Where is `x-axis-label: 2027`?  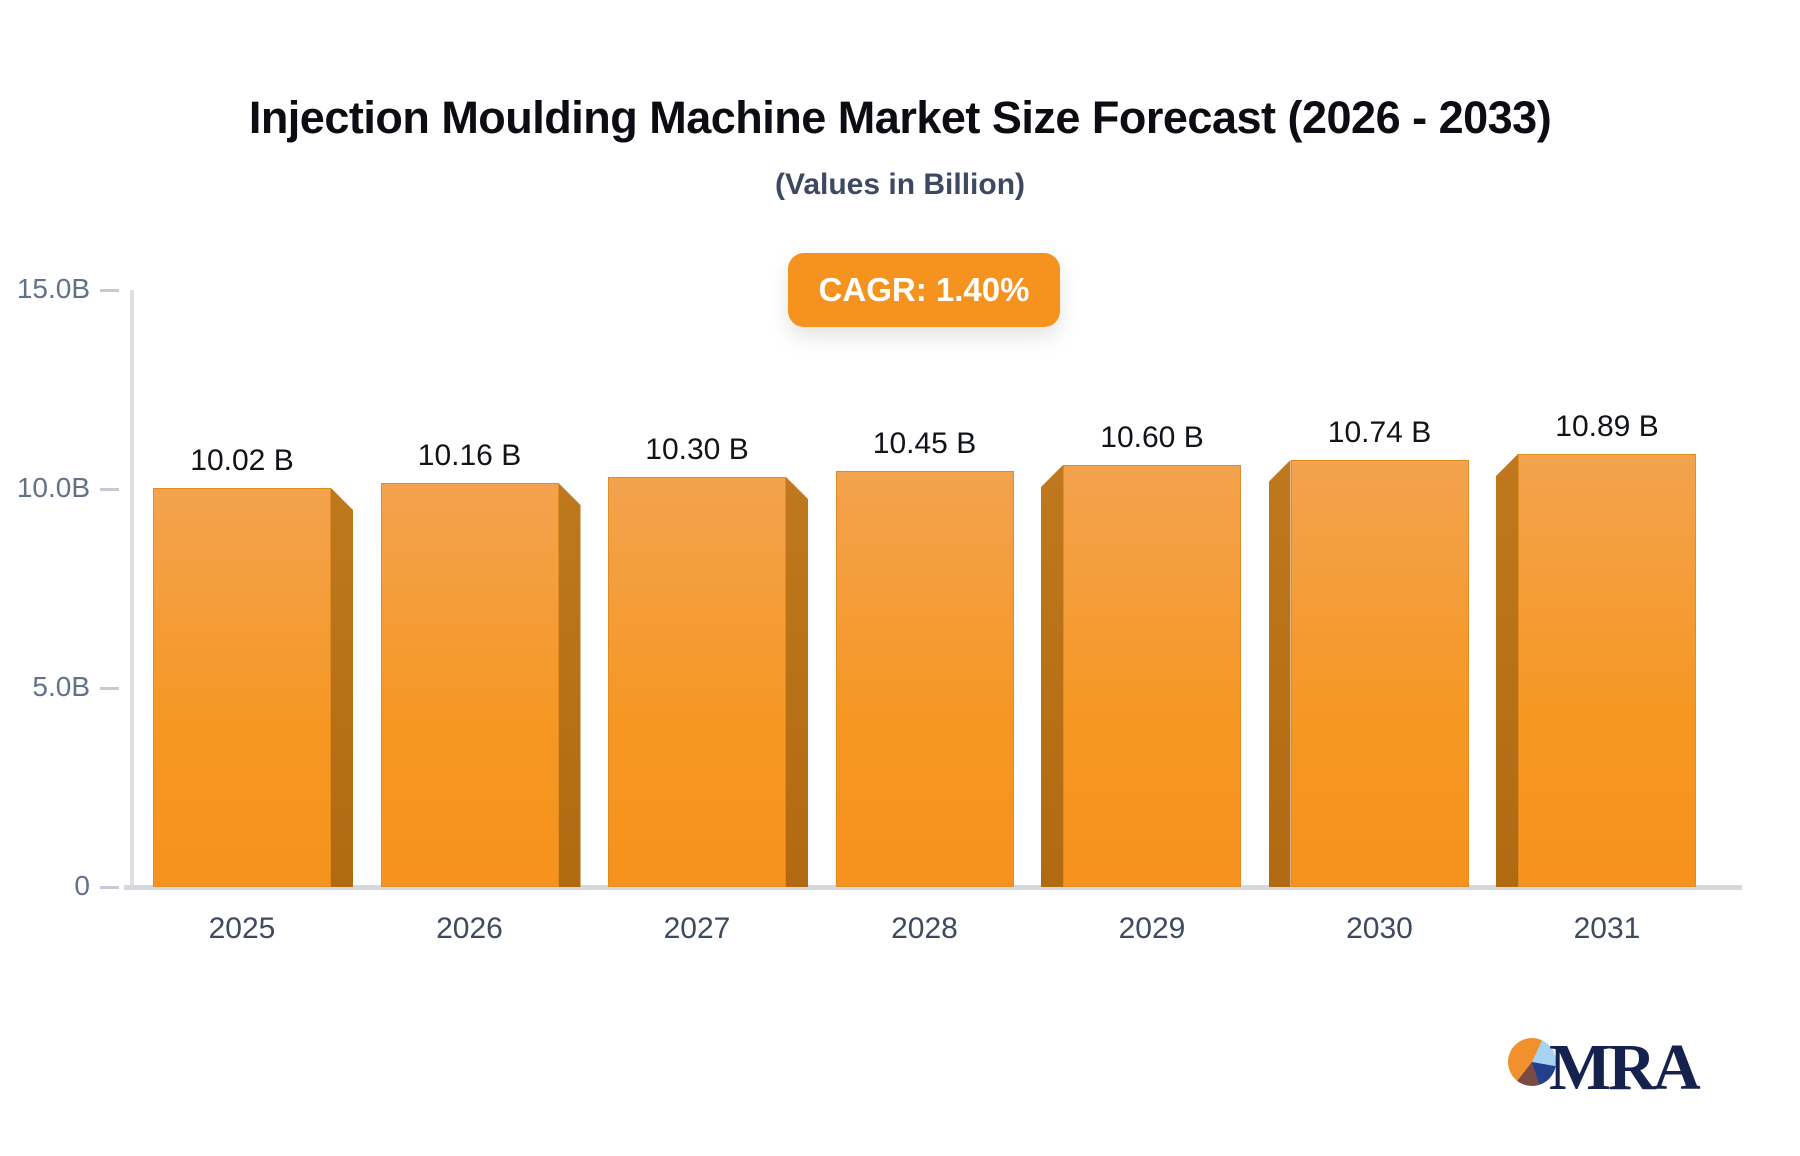
x-axis-label: 2027 is located at coordinates (697, 928).